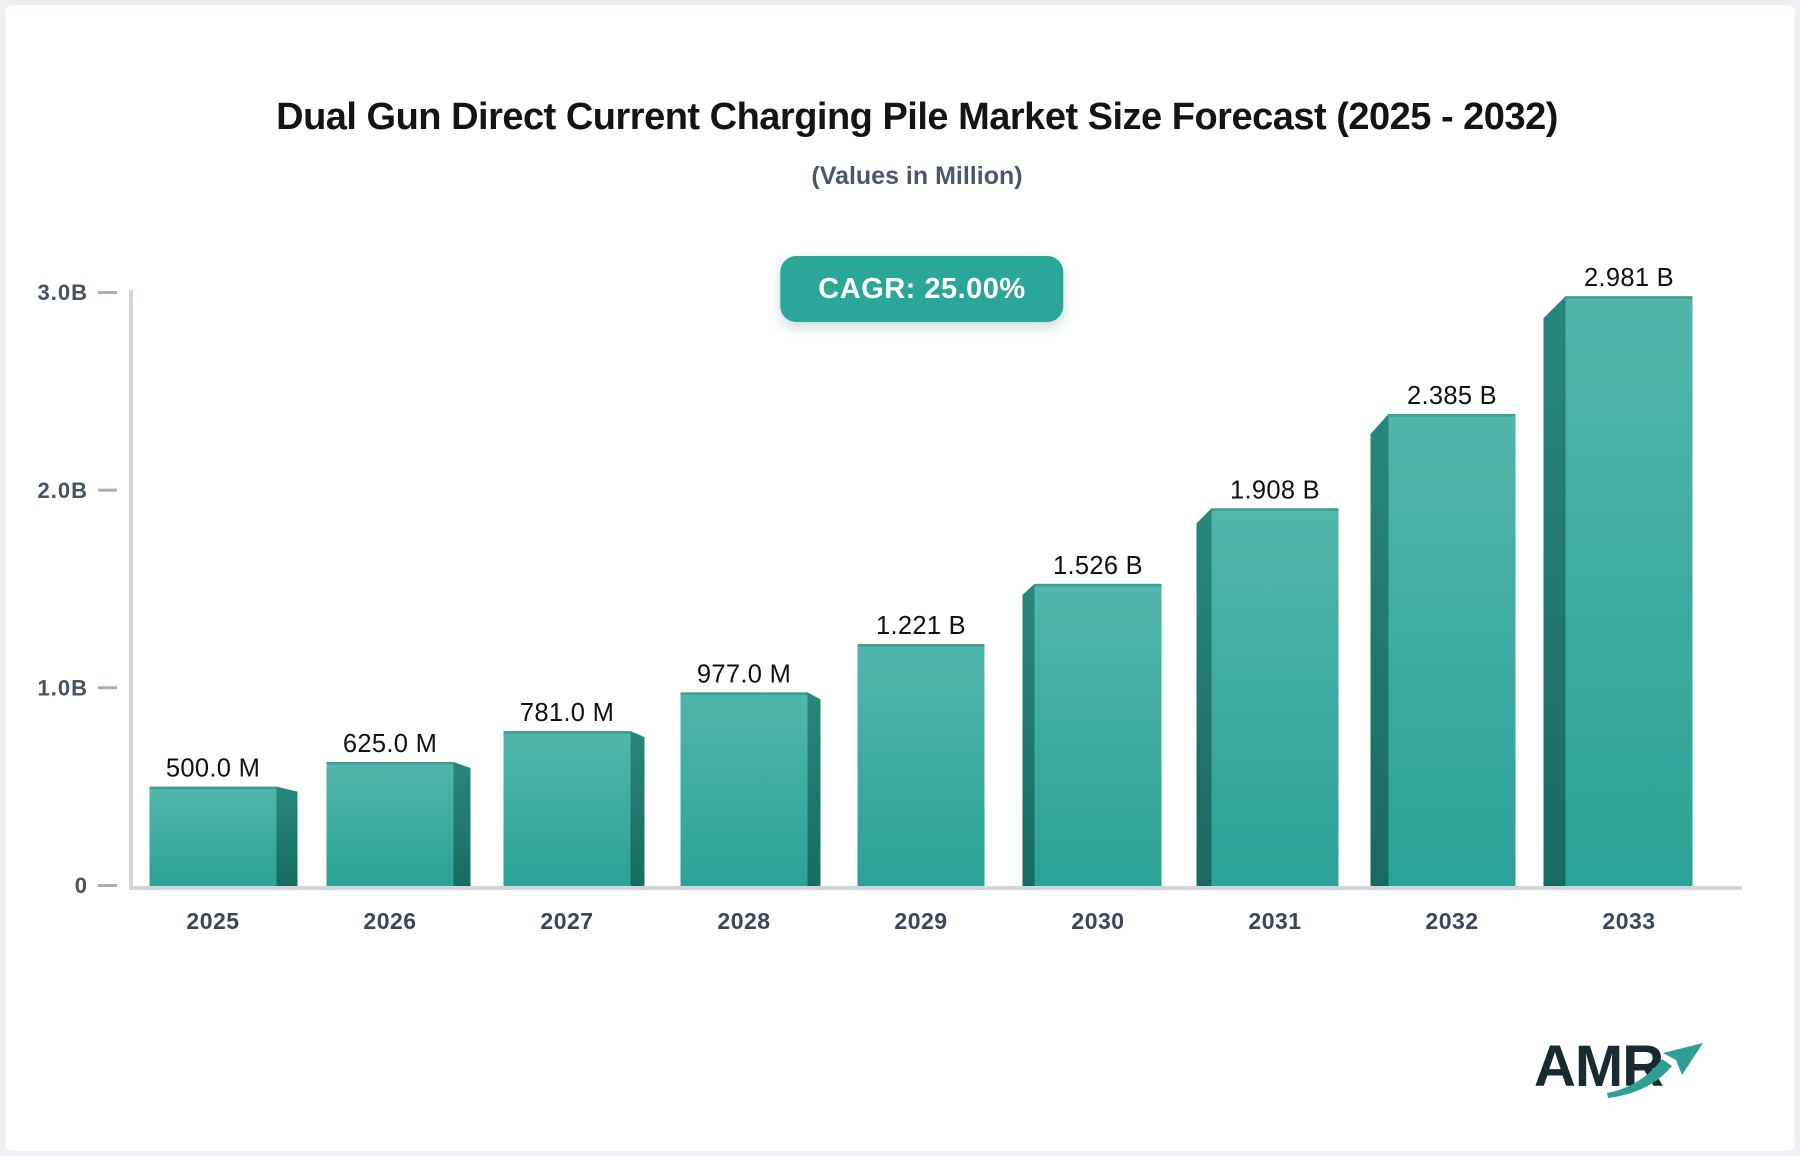  Describe the element at coordinates (567, 732) in the screenshot. I see `bar-top-edge-2027` at that location.